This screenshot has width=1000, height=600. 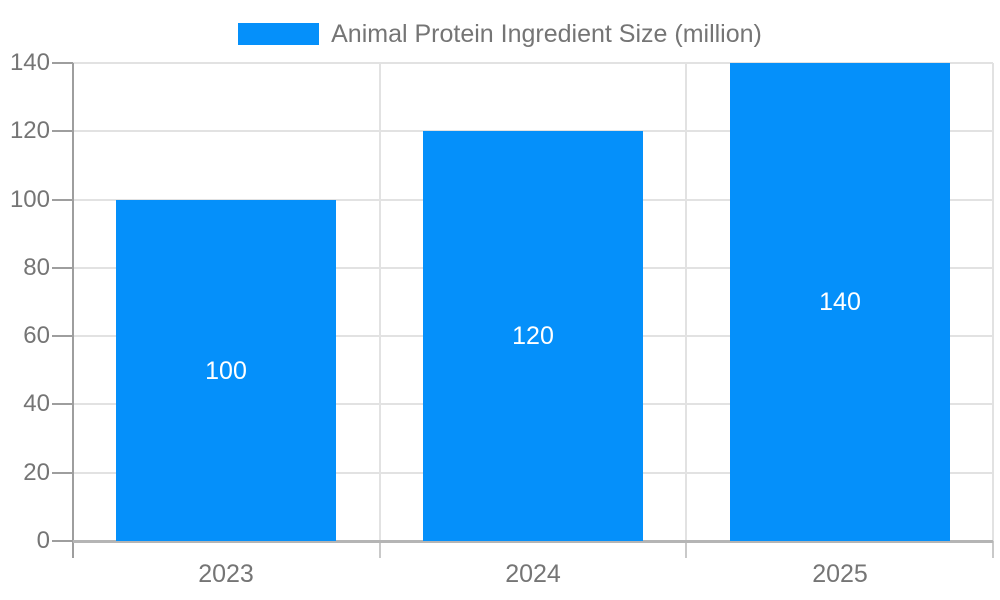 I want to click on bar-value-label: 100, so click(x=226, y=370).